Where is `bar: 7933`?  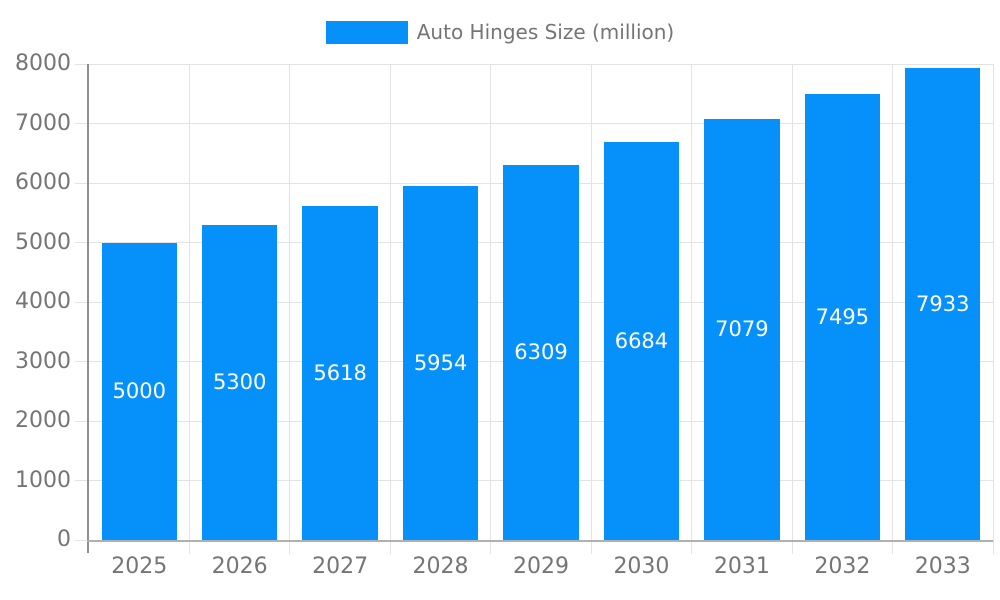 bar: 7933 is located at coordinates (943, 304).